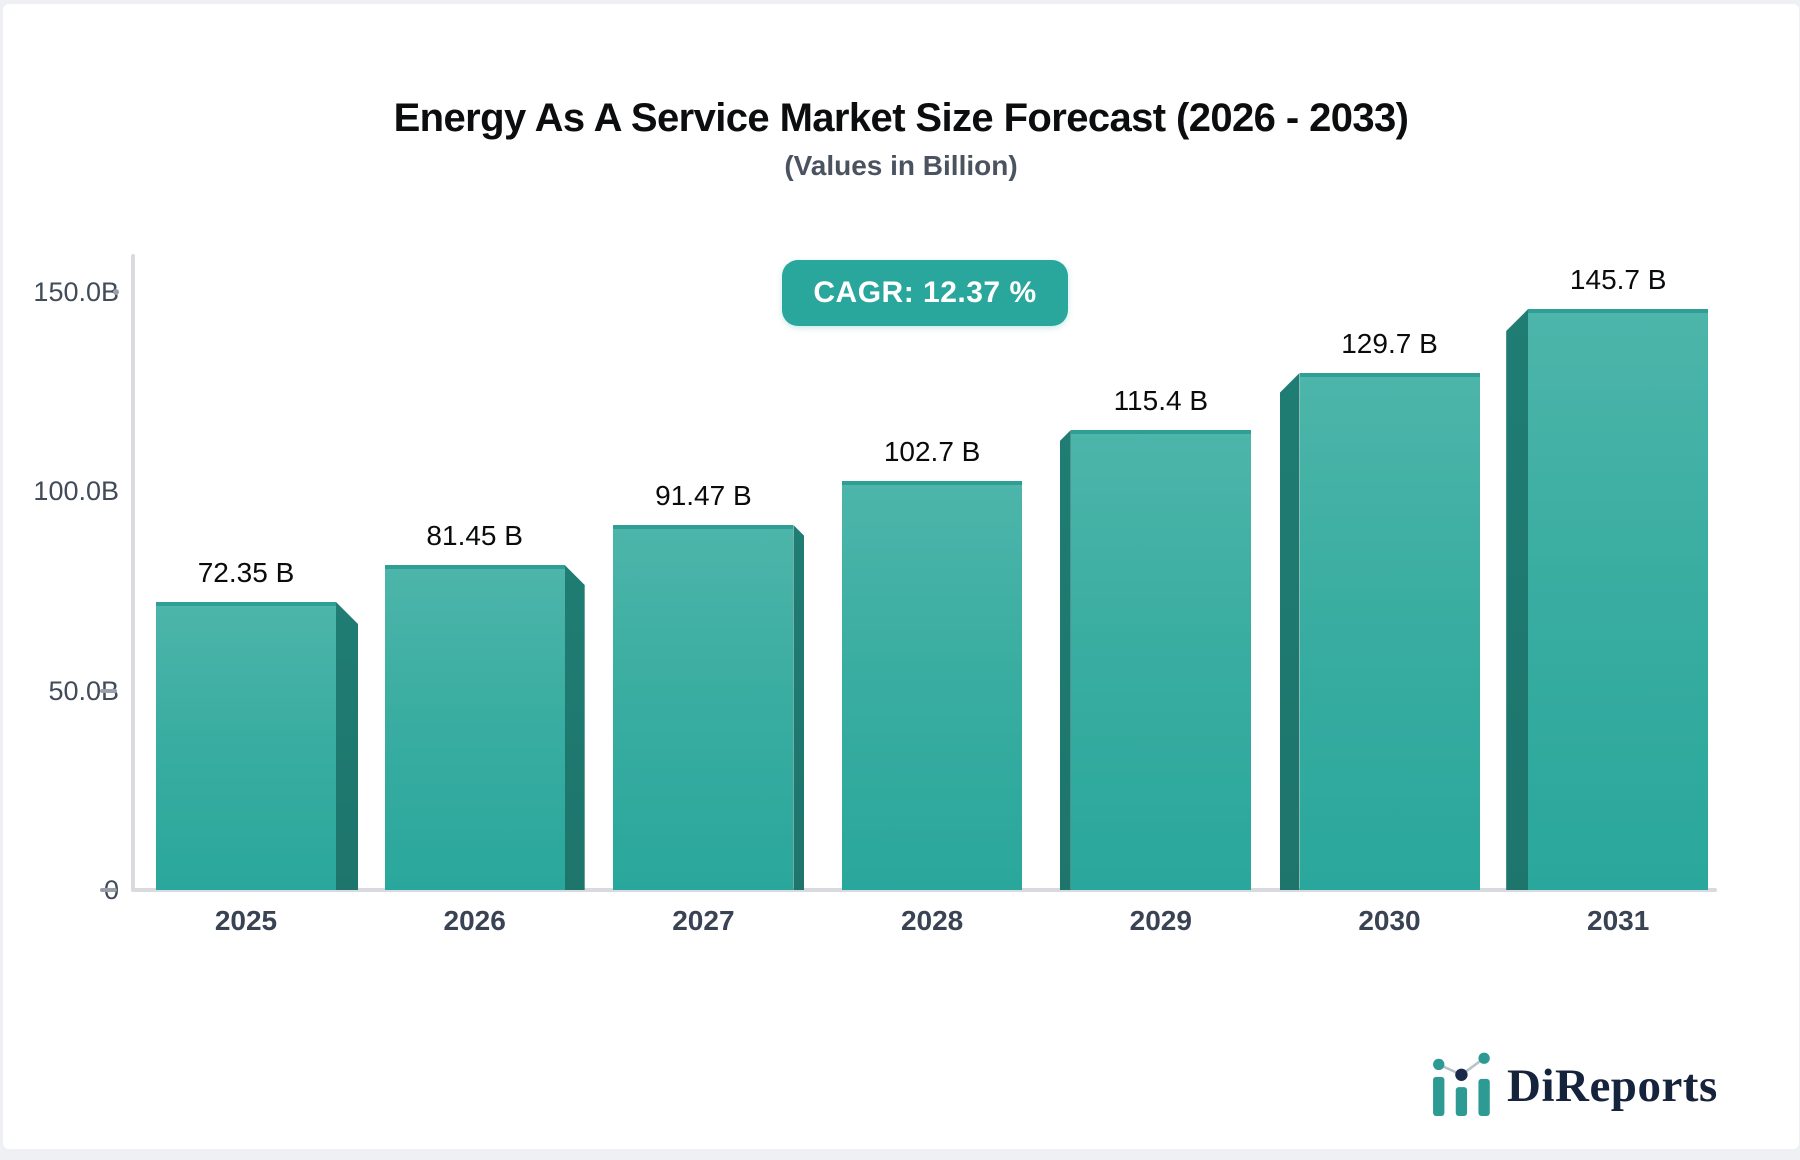  I want to click on cagr-badge: CAGR: 12.37 %, so click(925, 293).